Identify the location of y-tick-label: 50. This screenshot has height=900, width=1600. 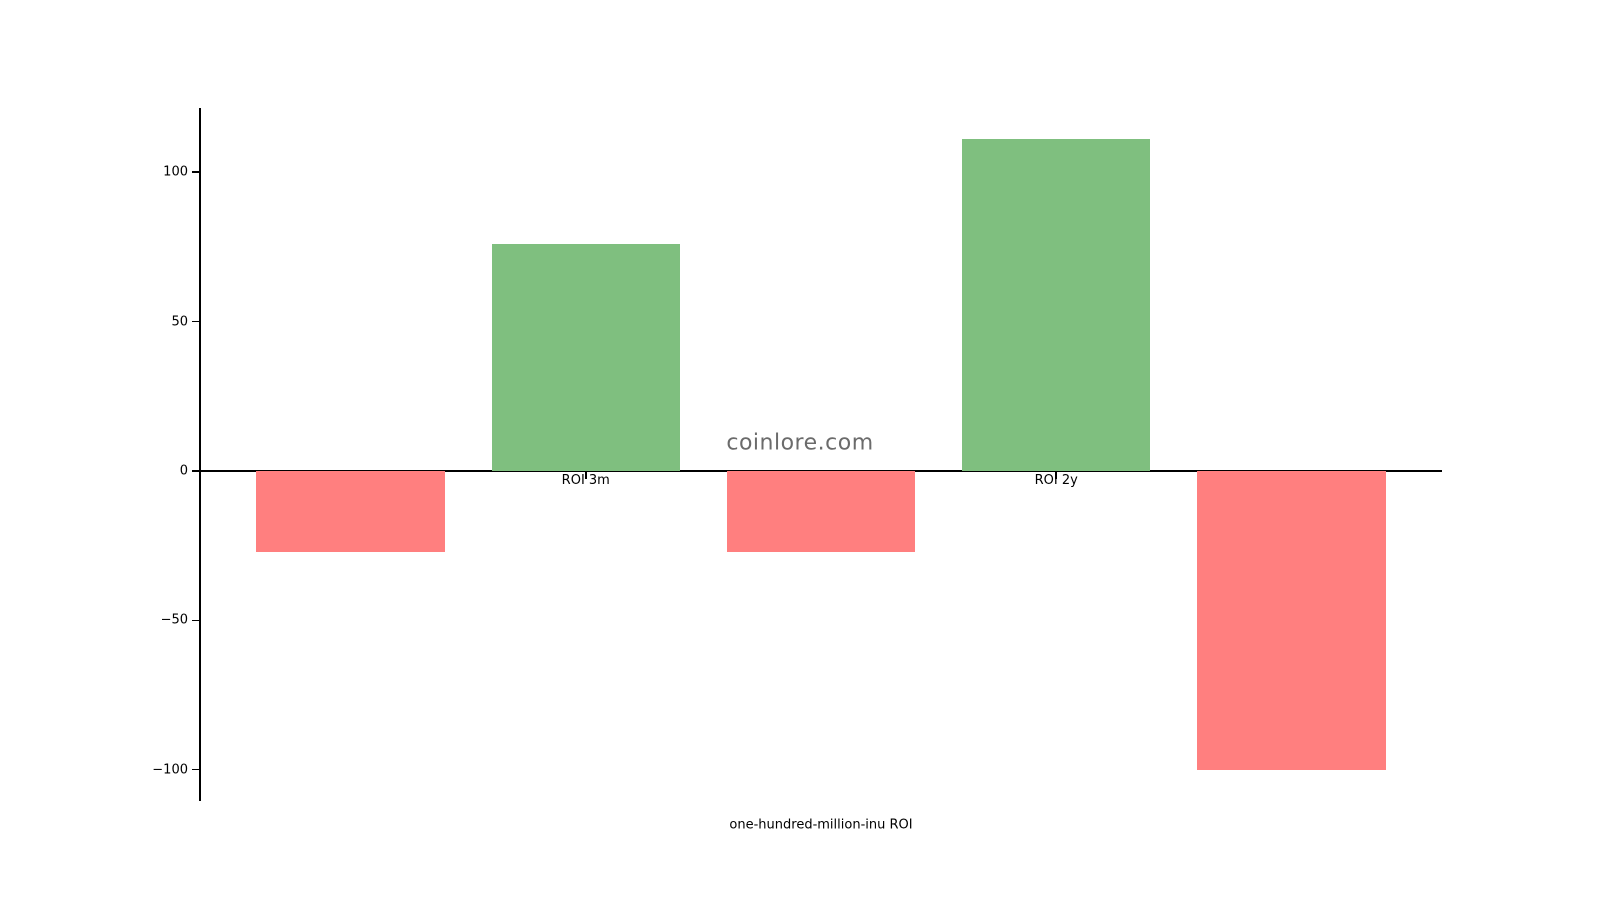
(179, 322).